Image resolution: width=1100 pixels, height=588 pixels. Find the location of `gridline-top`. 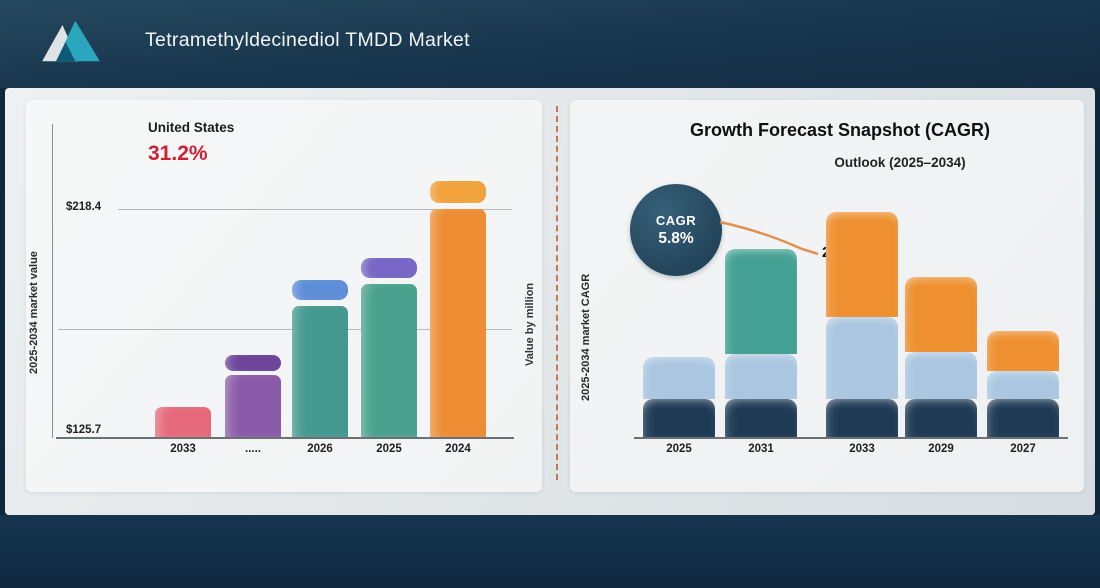

gridline-top is located at coordinates (315, 209).